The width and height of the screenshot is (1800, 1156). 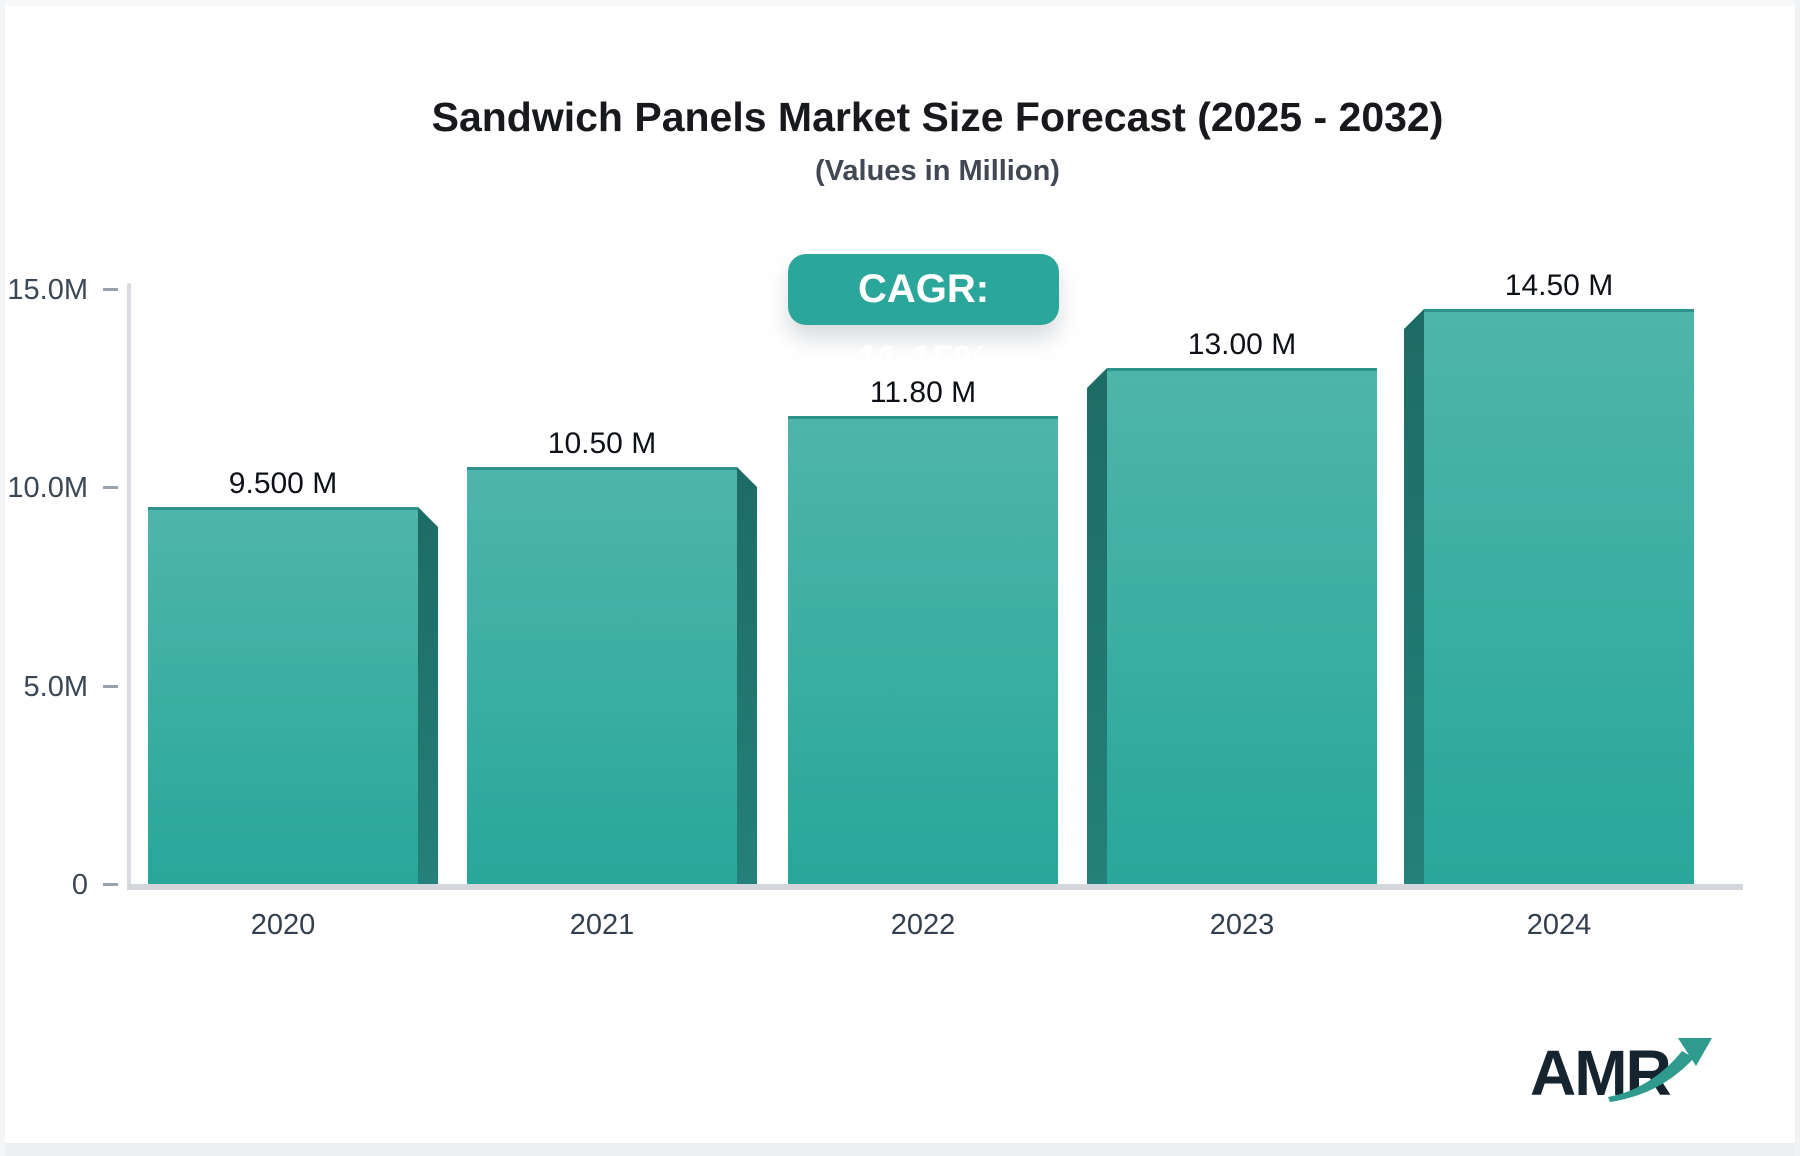 What do you see at coordinates (923, 318) in the screenshot?
I see `cagr-badge: CAGR: 11.15%` at bounding box center [923, 318].